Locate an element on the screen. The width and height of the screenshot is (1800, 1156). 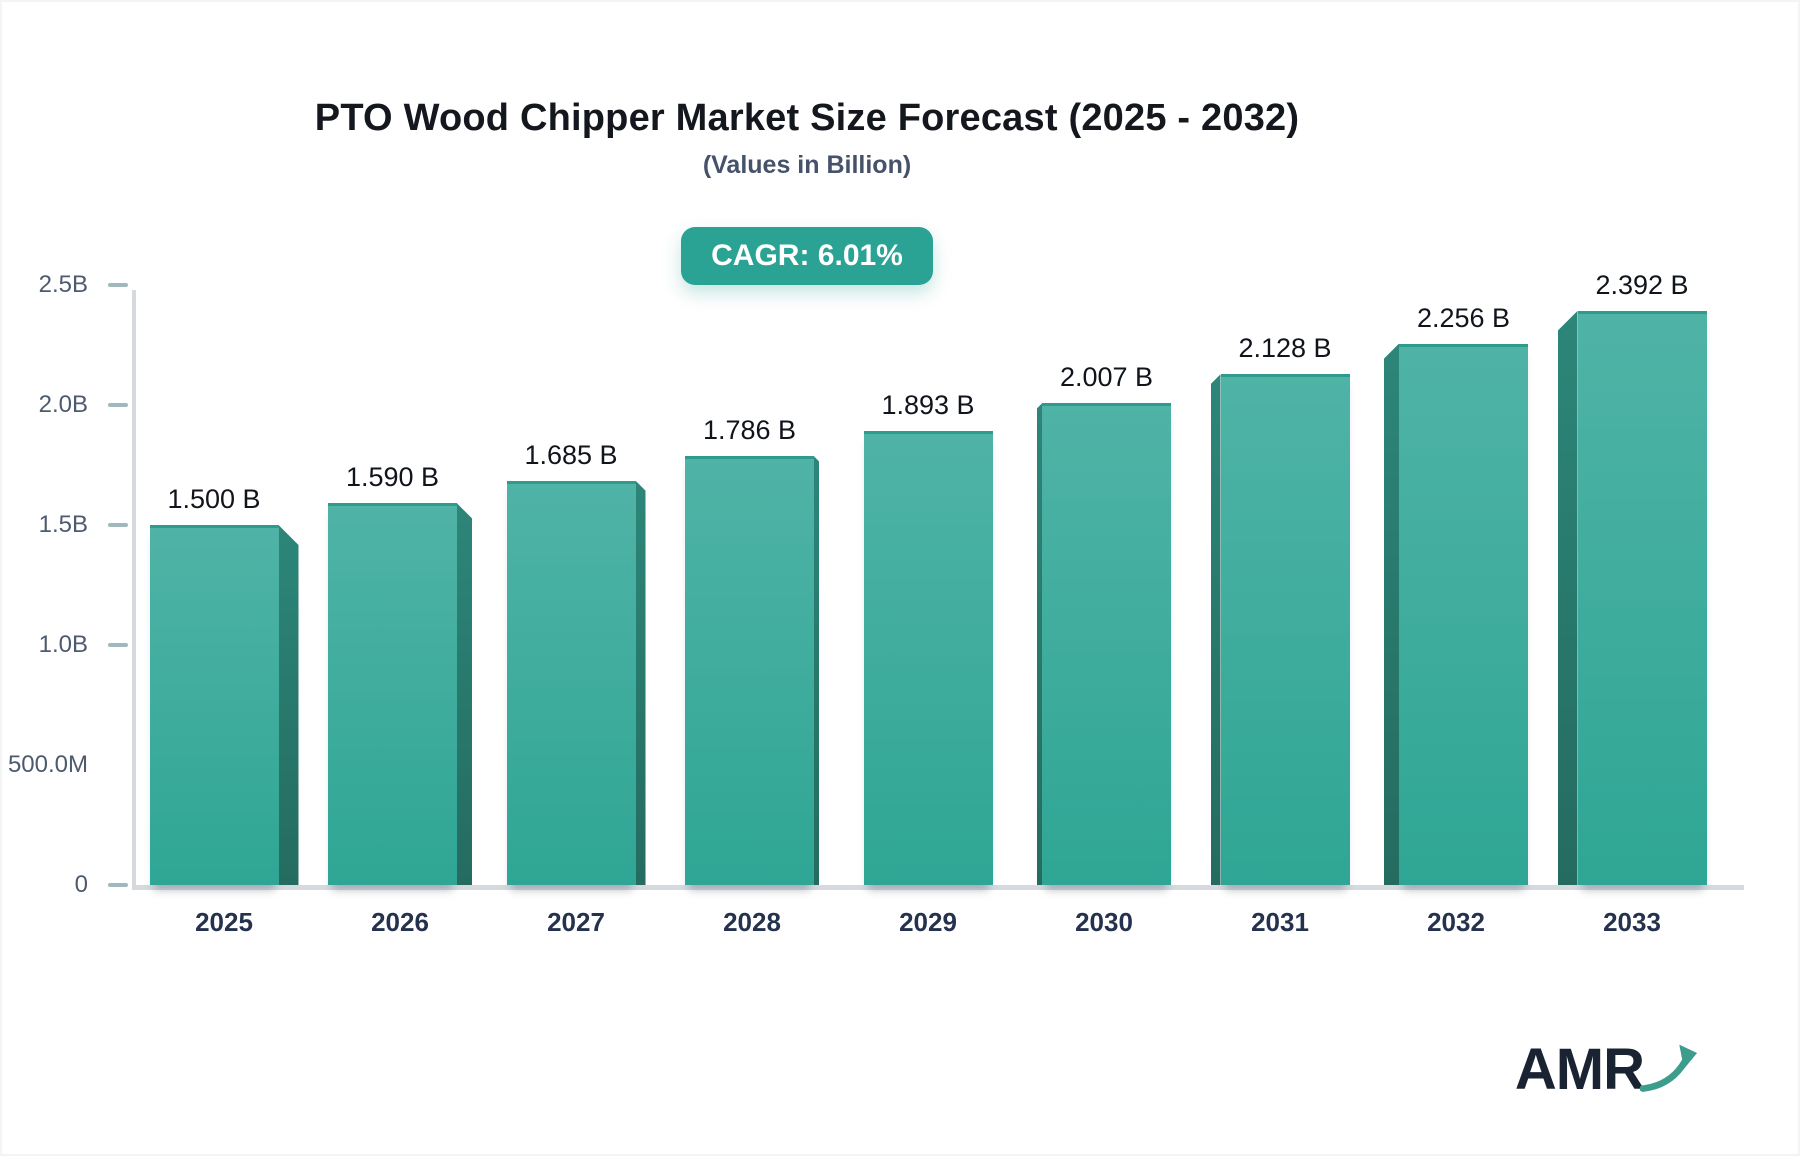
trend-up-arrow-icon is located at coordinates (1669, 1068).